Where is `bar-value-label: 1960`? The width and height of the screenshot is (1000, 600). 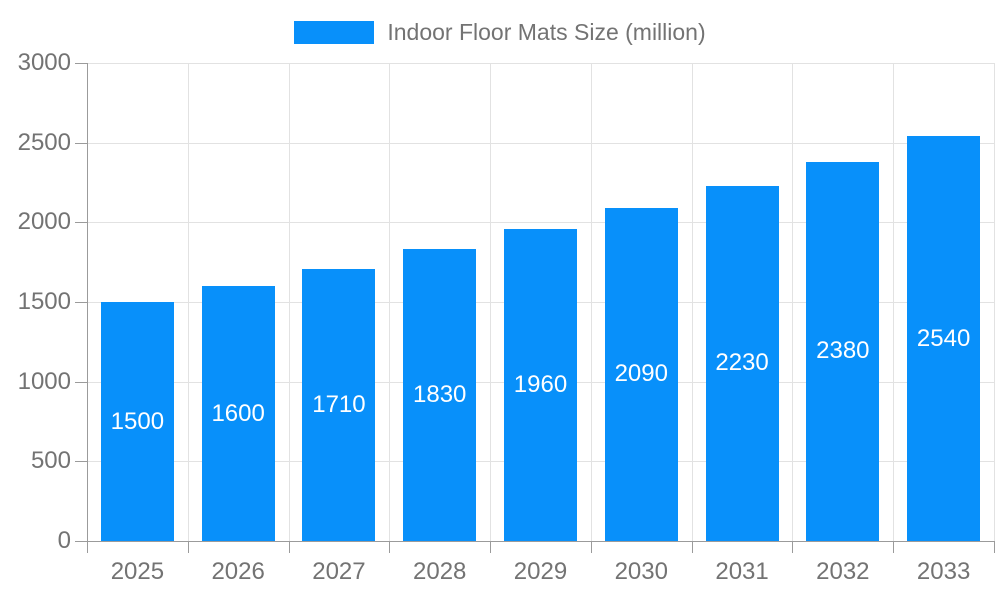
bar-value-label: 1960 is located at coordinates (540, 384).